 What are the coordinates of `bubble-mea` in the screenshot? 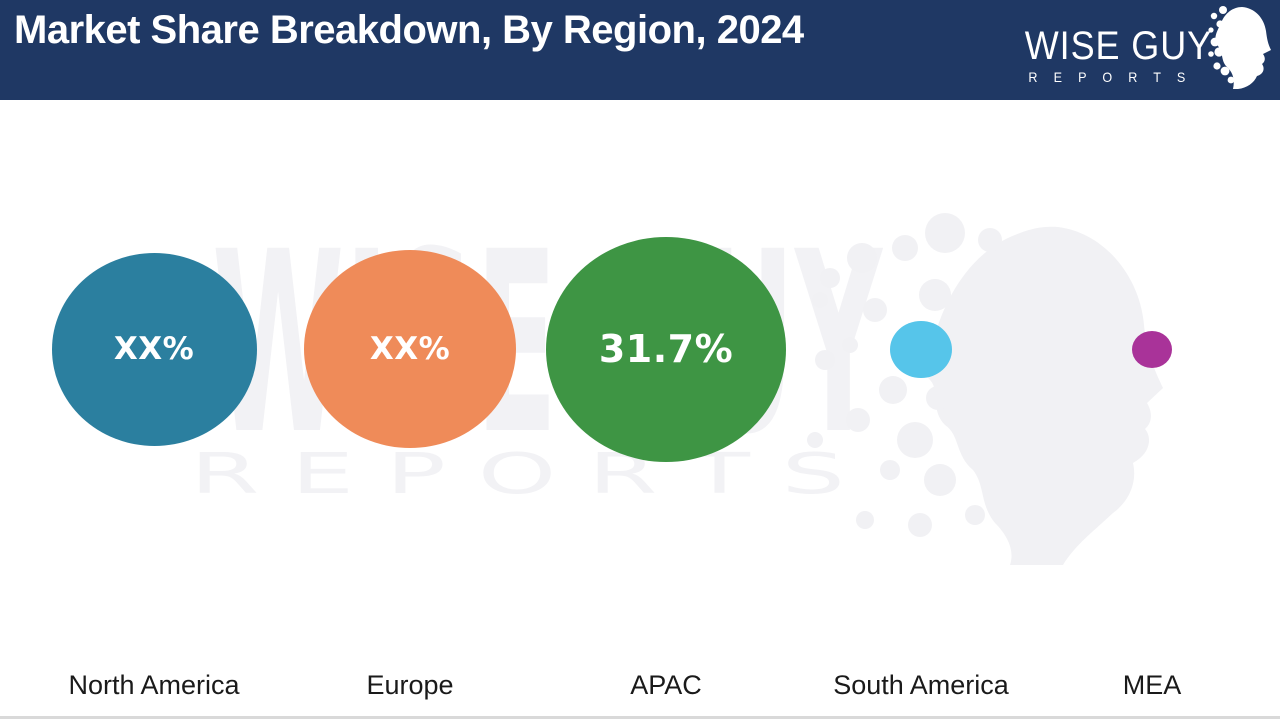 It's located at (1152, 349).